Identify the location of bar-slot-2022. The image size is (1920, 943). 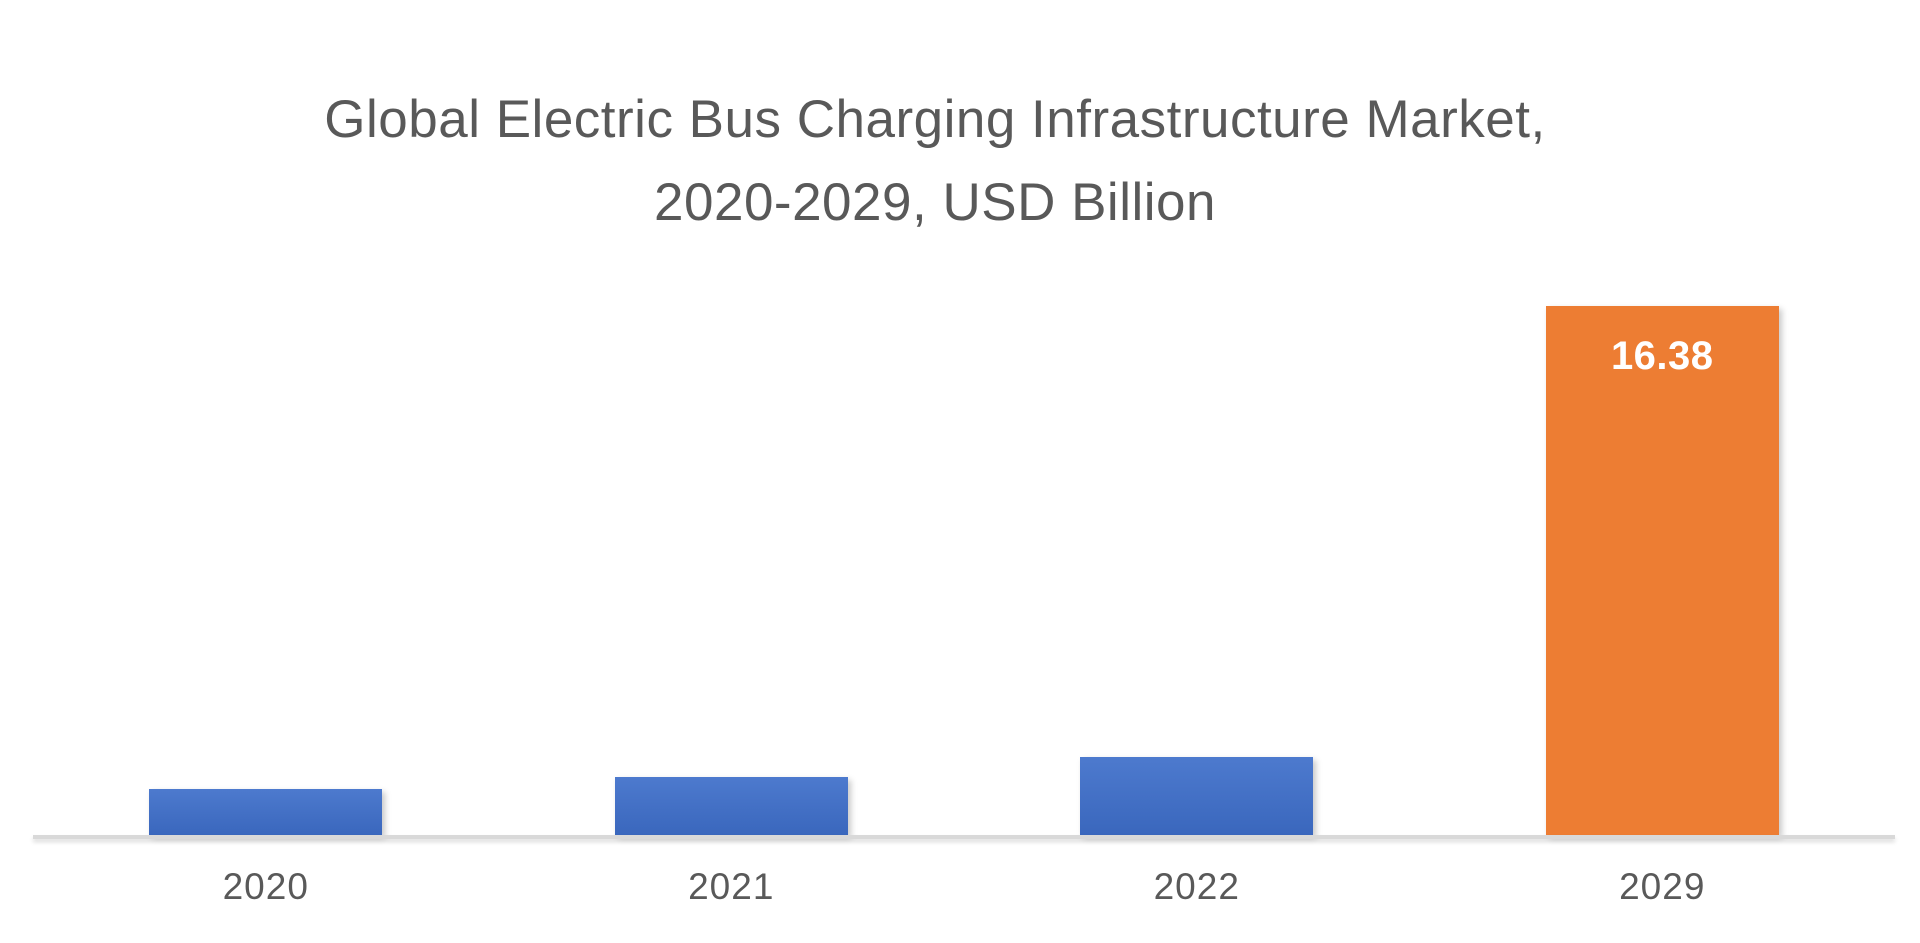
(1197, 796).